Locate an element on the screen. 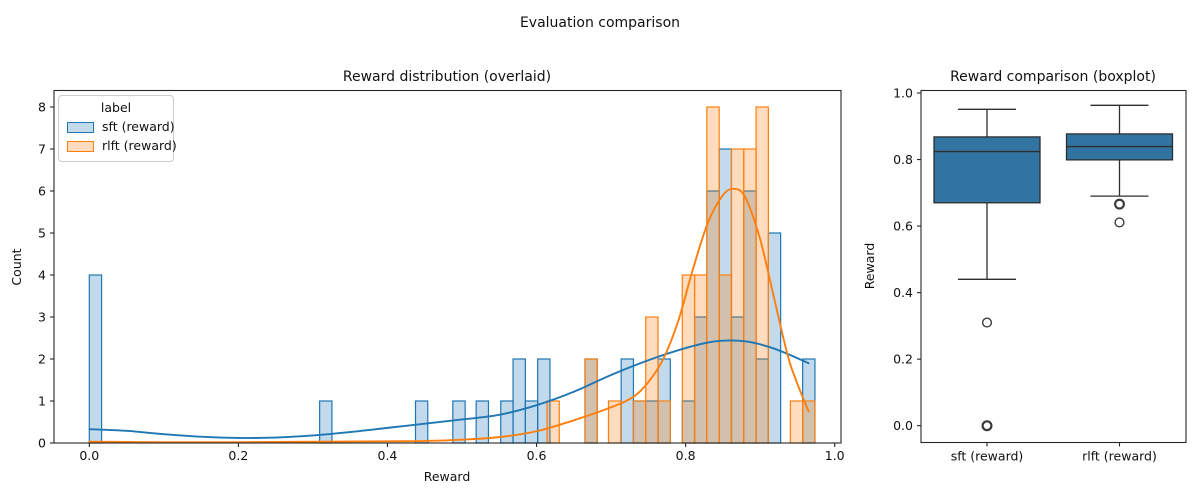 This screenshot has height=500, width=1200. legend-item-rlft: rlft (reward) is located at coordinates (118, 147).